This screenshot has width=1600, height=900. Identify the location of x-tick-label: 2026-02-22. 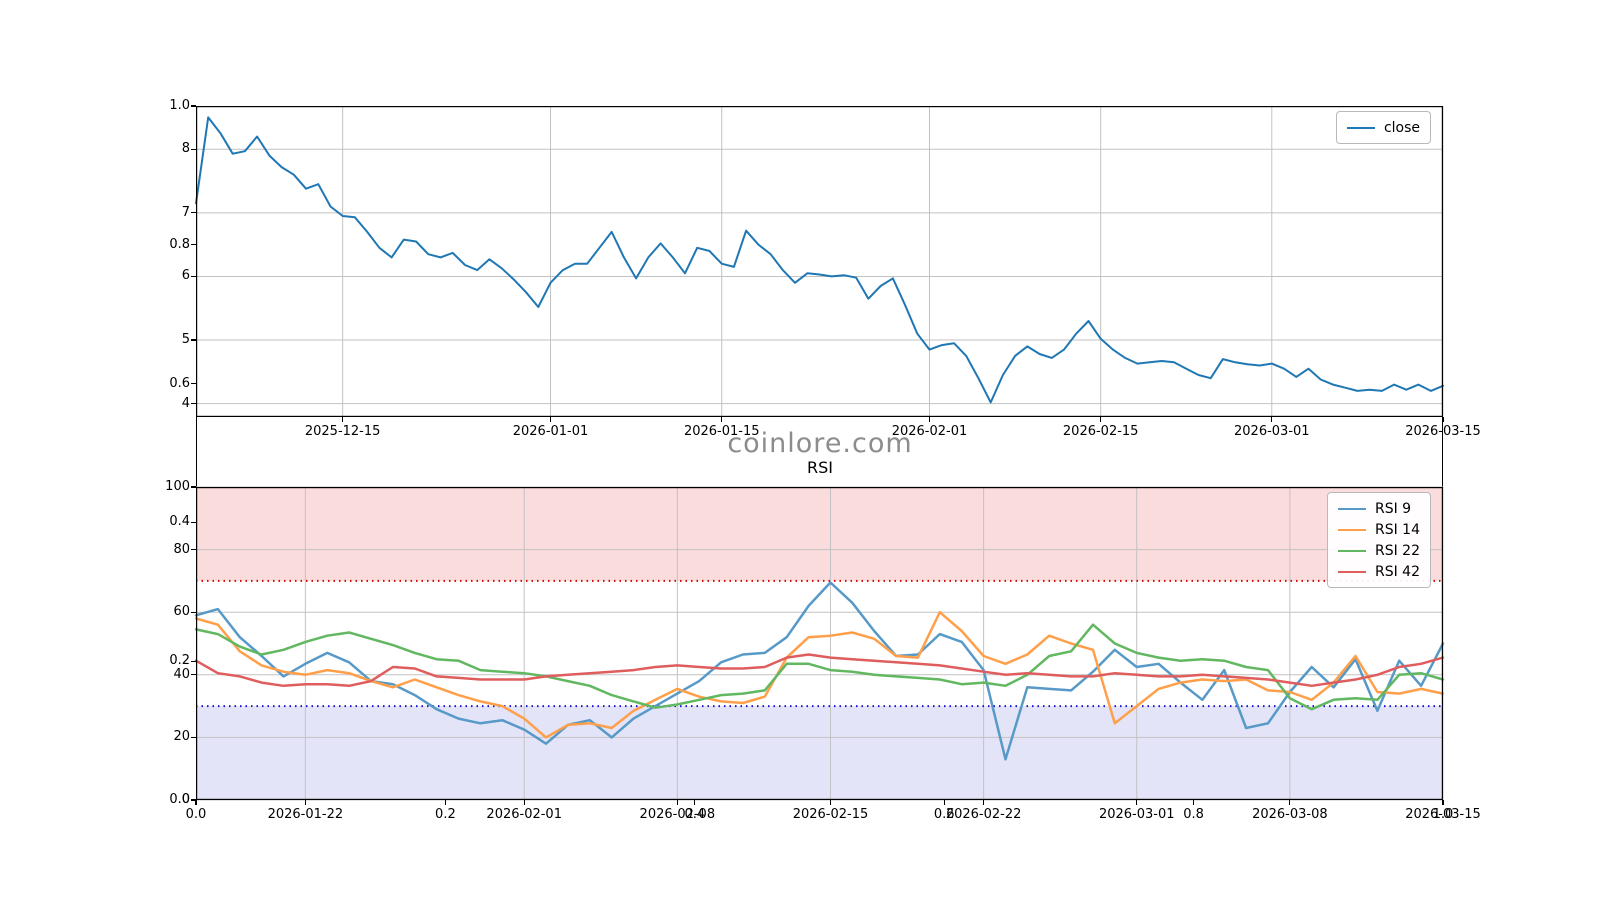
(983, 814).